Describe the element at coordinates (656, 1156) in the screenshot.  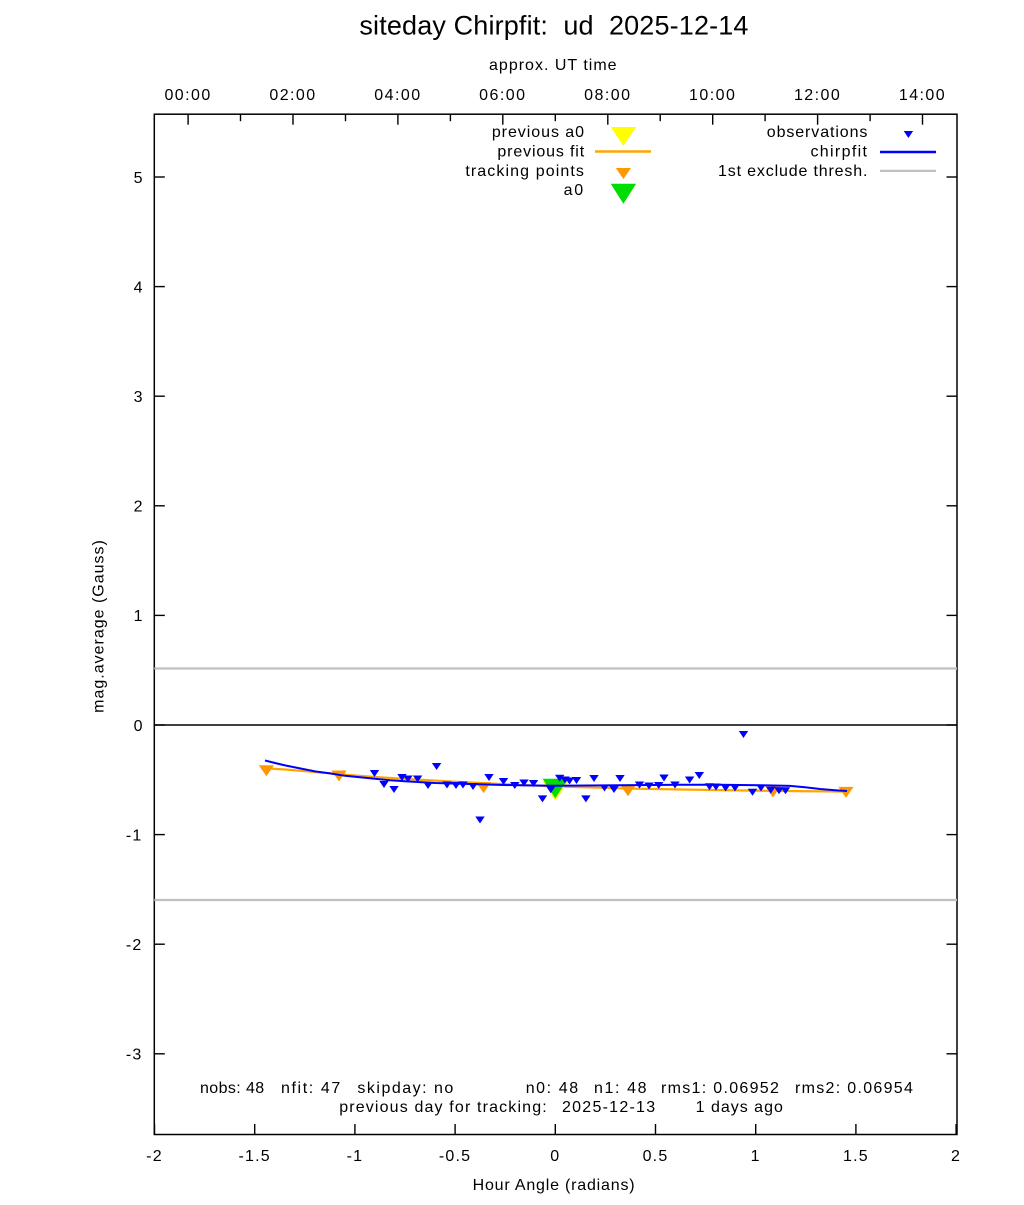
I see `svg-text: 0.5` at that location.